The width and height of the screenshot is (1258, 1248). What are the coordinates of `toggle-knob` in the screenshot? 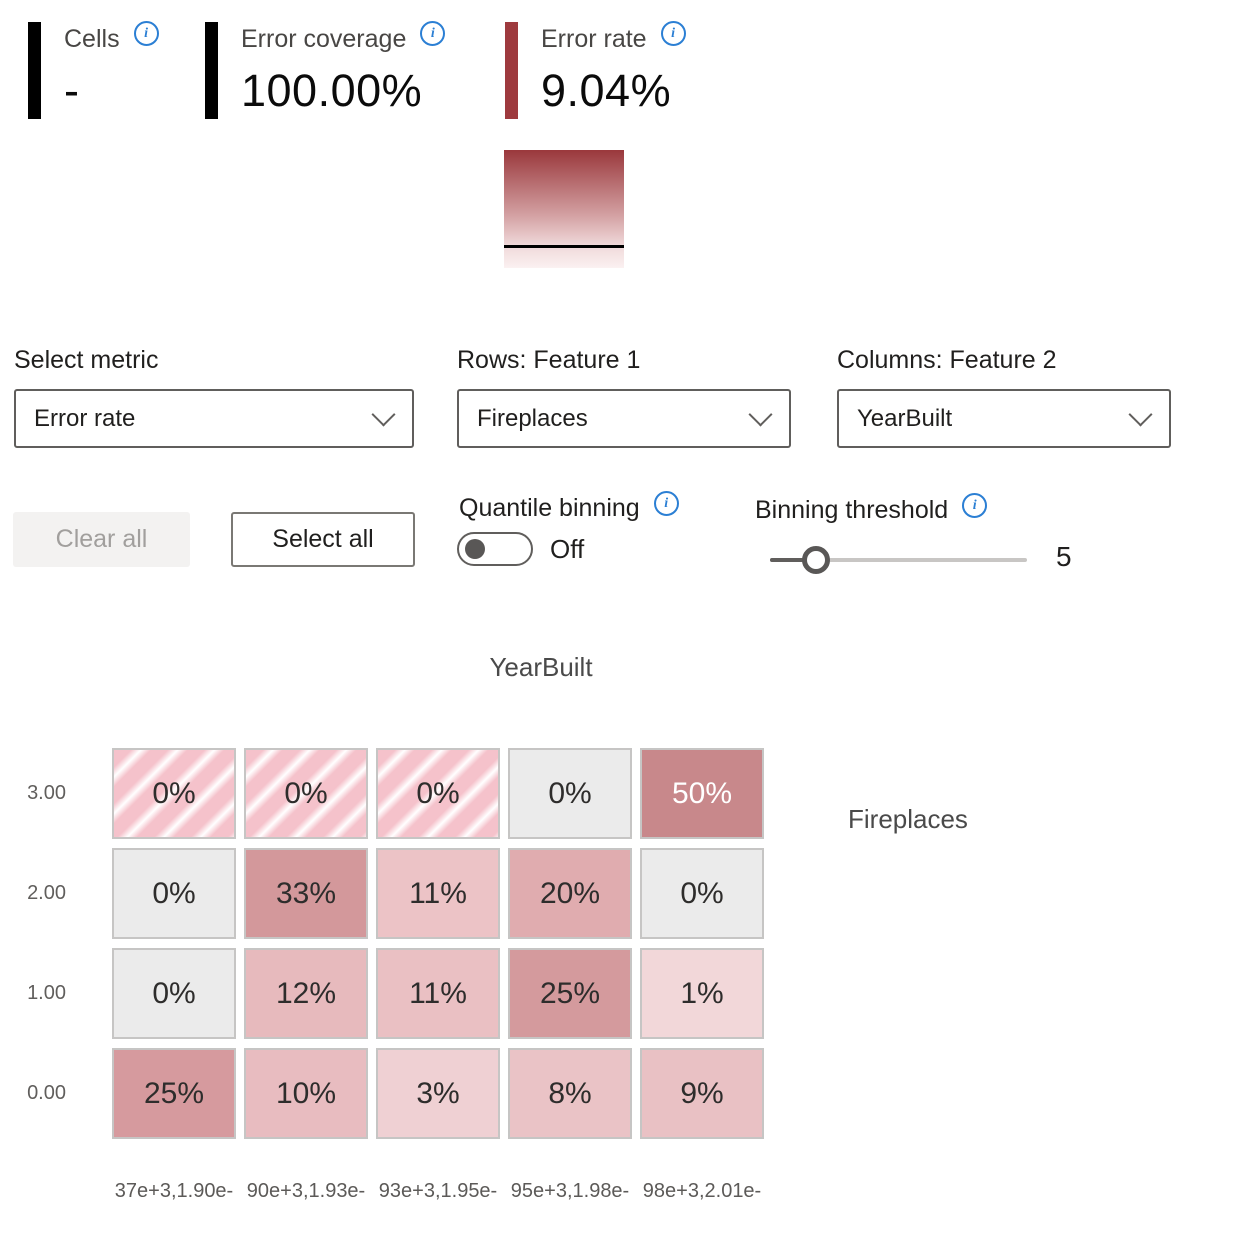 It's located at (475, 549).